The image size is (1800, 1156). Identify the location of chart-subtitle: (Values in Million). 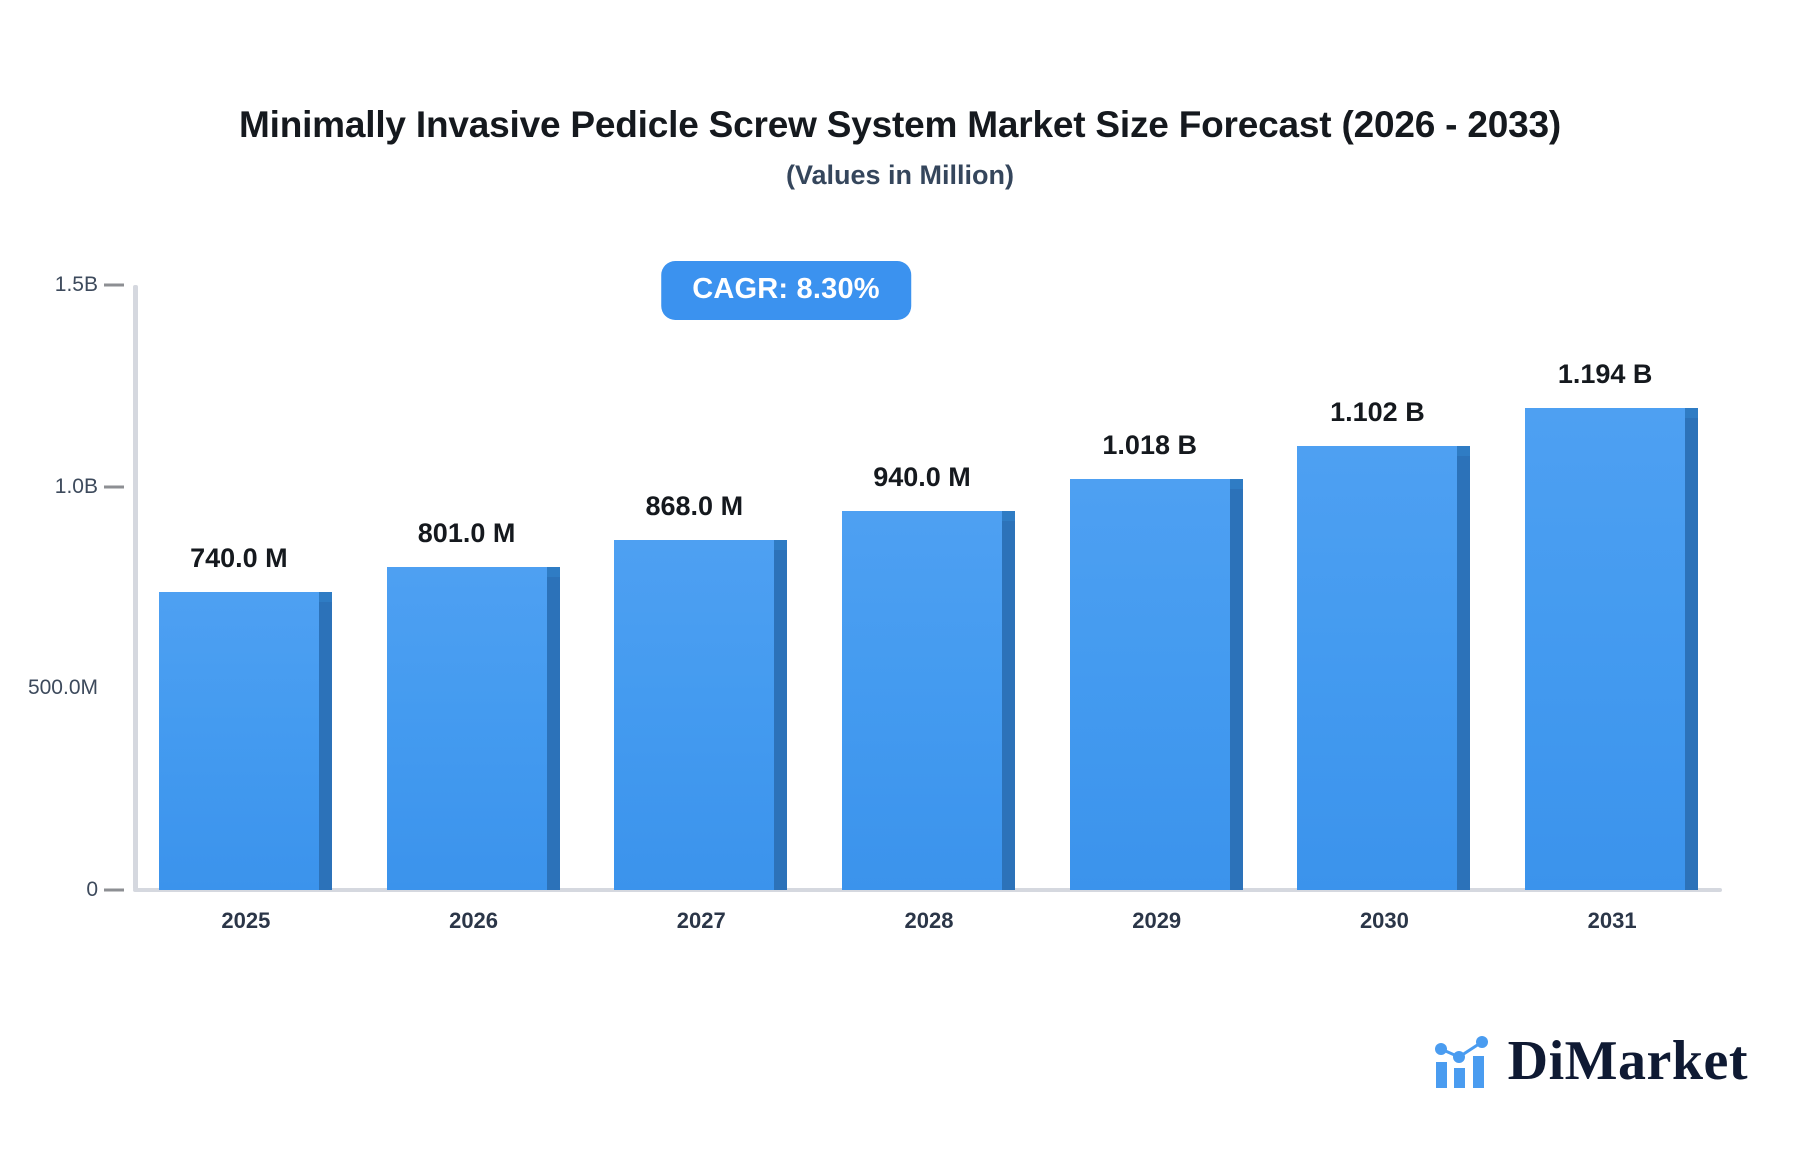
(900, 175).